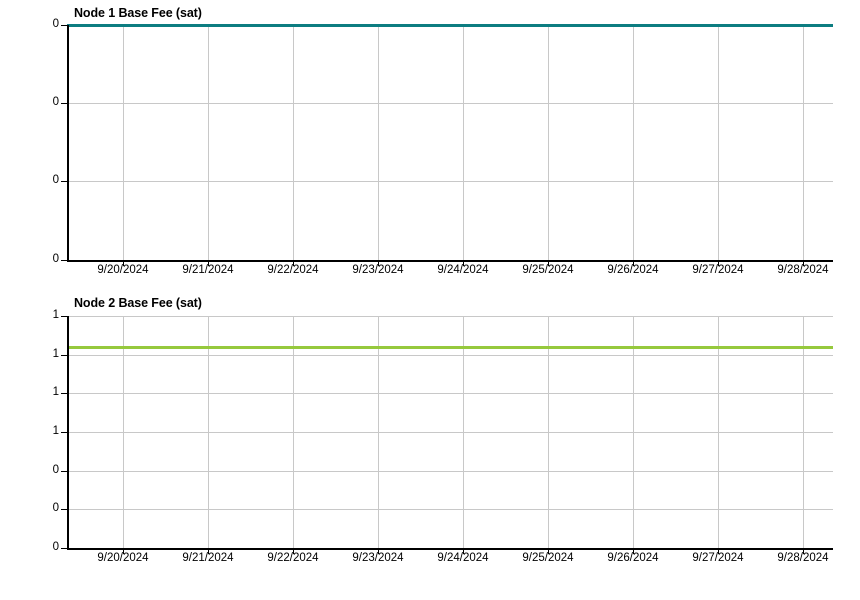  What do you see at coordinates (68, 143) in the screenshot?
I see `chart-1-y-axis` at bounding box center [68, 143].